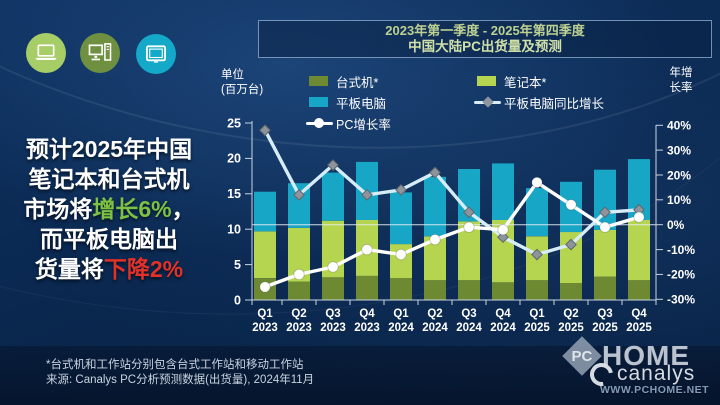  What do you see at coordinates (234, 159) in the screenshot?
I see `left-axis-tick-label: 20` at bounding box center [234, 159].